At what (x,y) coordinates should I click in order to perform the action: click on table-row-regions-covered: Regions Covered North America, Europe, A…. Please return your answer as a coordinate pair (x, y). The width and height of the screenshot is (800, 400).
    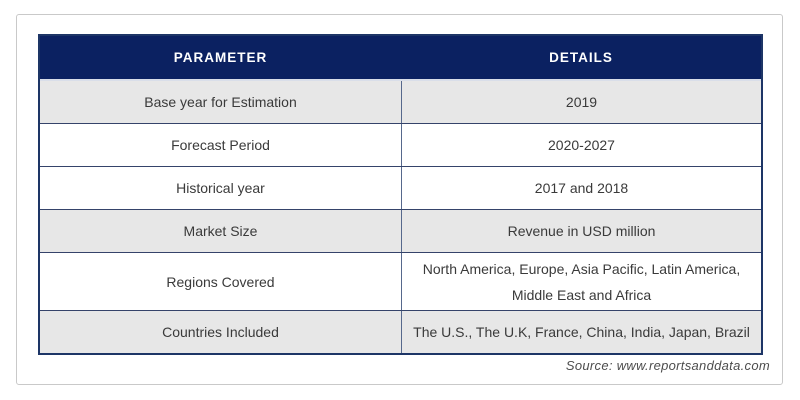
    Looking at the image, I should click on (400, 281).